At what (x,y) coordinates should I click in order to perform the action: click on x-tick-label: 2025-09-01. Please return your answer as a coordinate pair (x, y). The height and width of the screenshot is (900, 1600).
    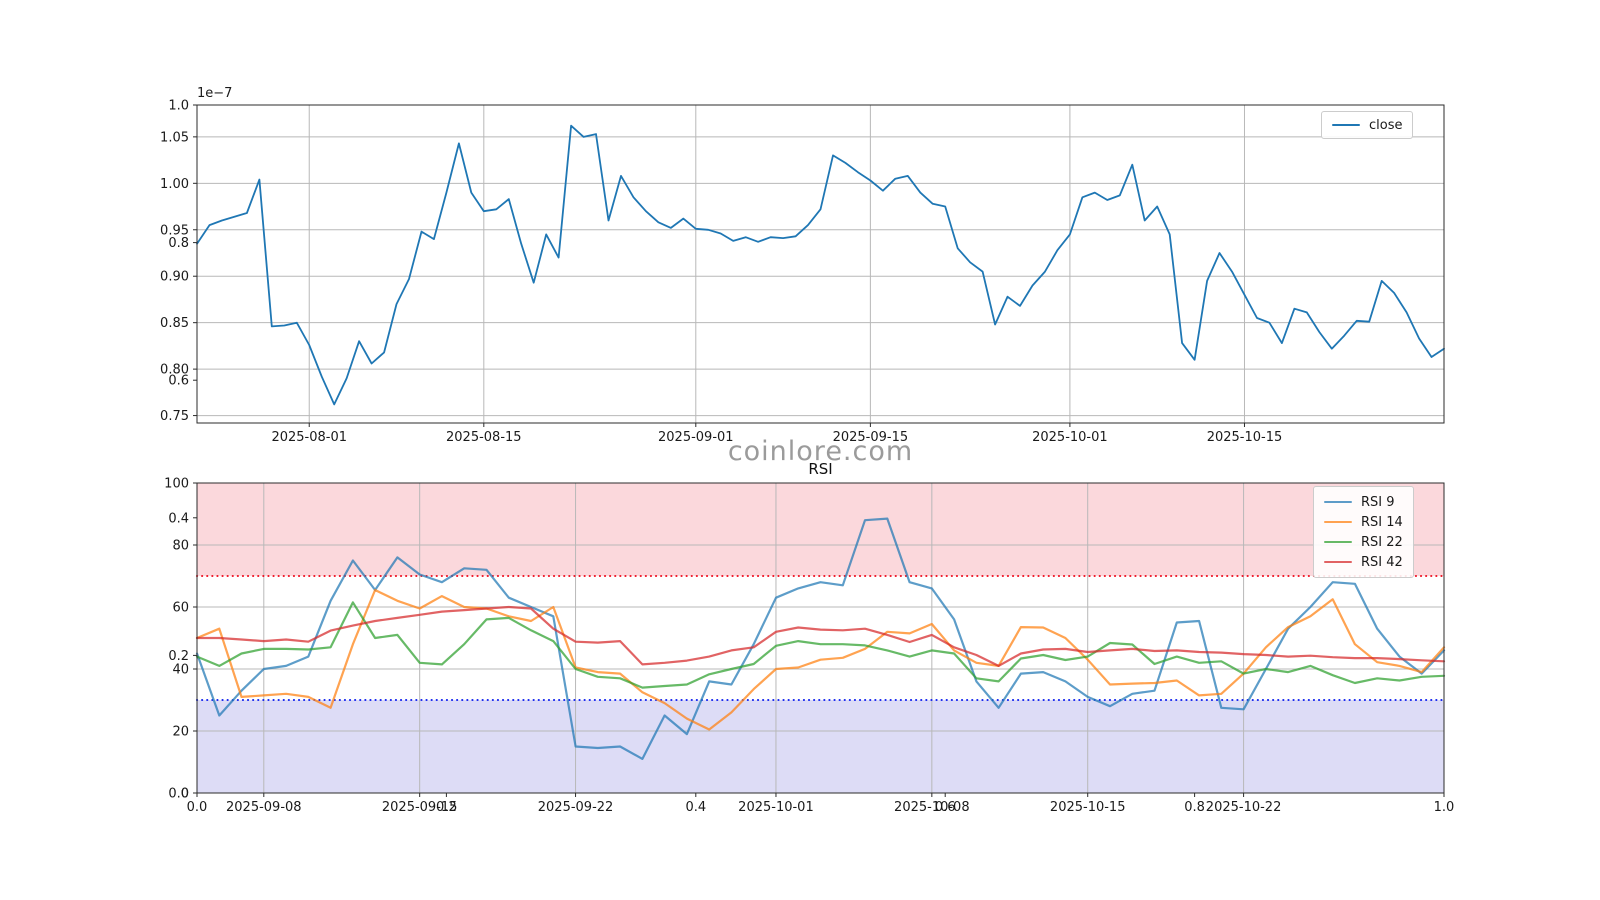
    Looking at the image, I should click on (696, 437).